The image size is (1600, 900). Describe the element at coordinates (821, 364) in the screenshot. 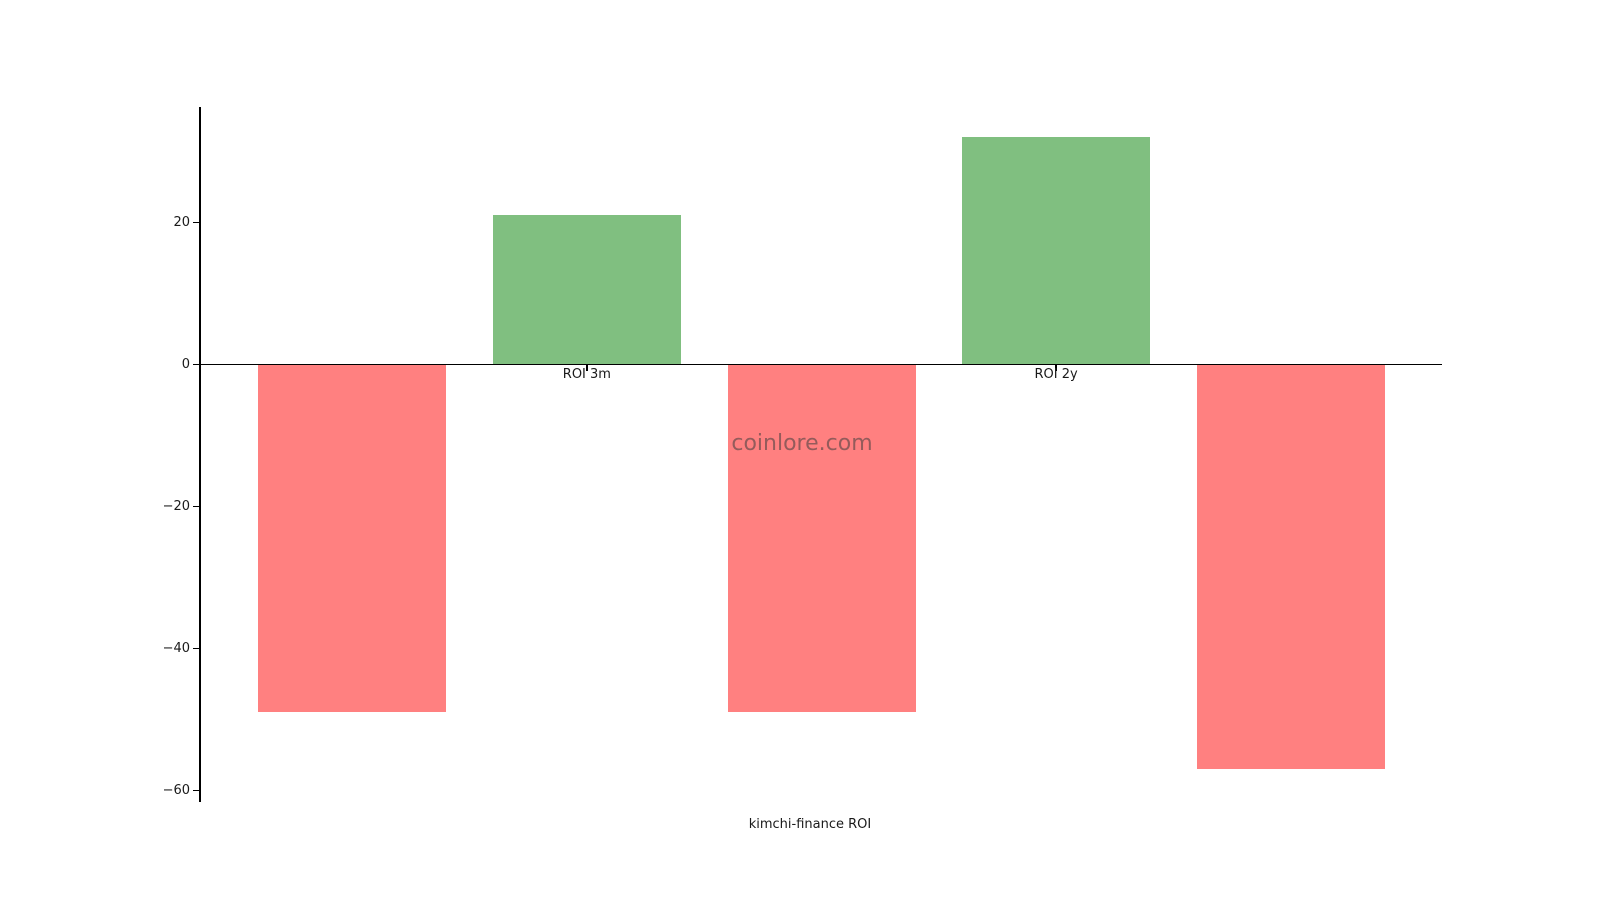

I see `x-axis-zero-line` at that location.